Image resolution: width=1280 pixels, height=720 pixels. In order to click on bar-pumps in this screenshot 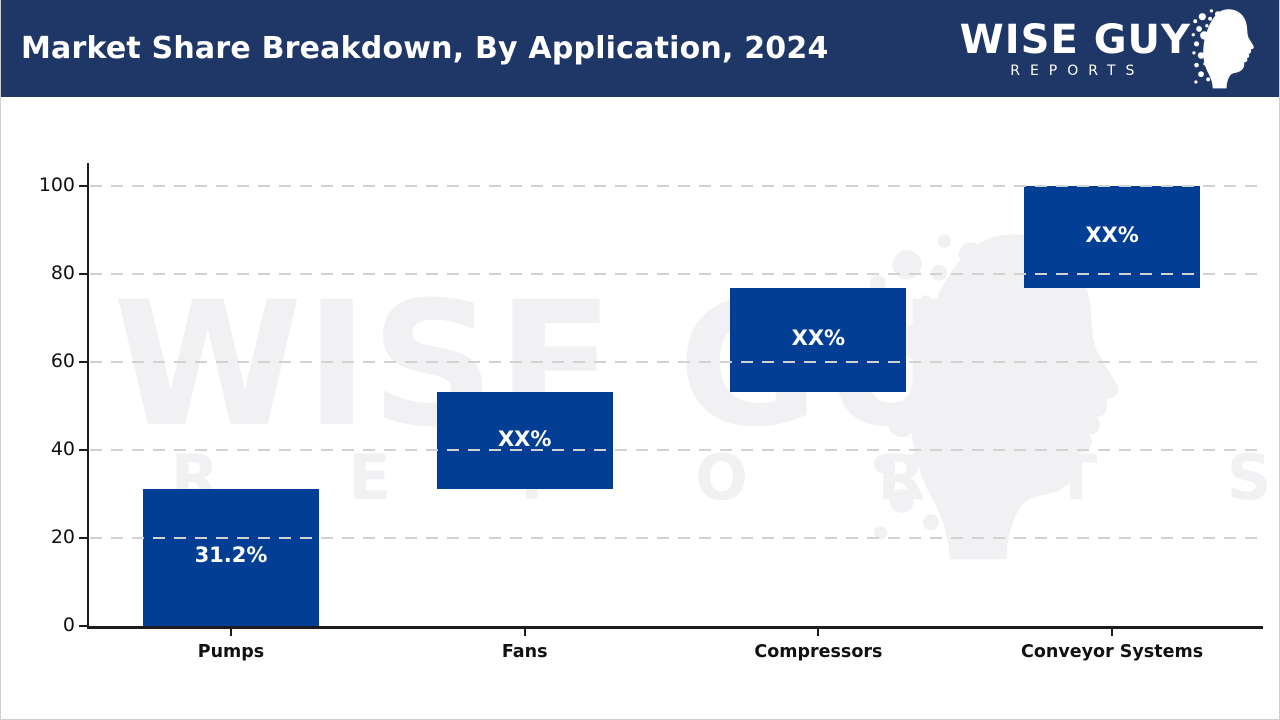, I will do `click(231, 557)`.